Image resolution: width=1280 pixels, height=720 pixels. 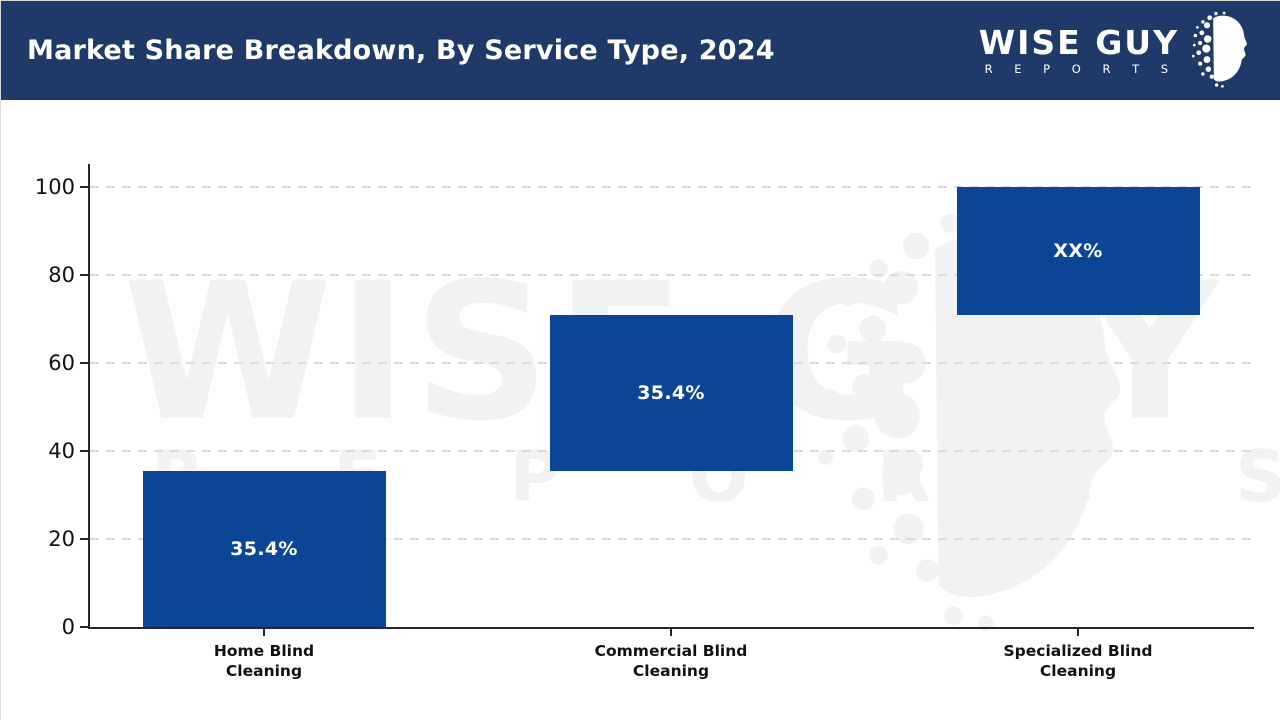 What do you see at coordinates (61, 451) in the screenshot?
I see `y-tick-label: 40` at bounding box center [61, 451].